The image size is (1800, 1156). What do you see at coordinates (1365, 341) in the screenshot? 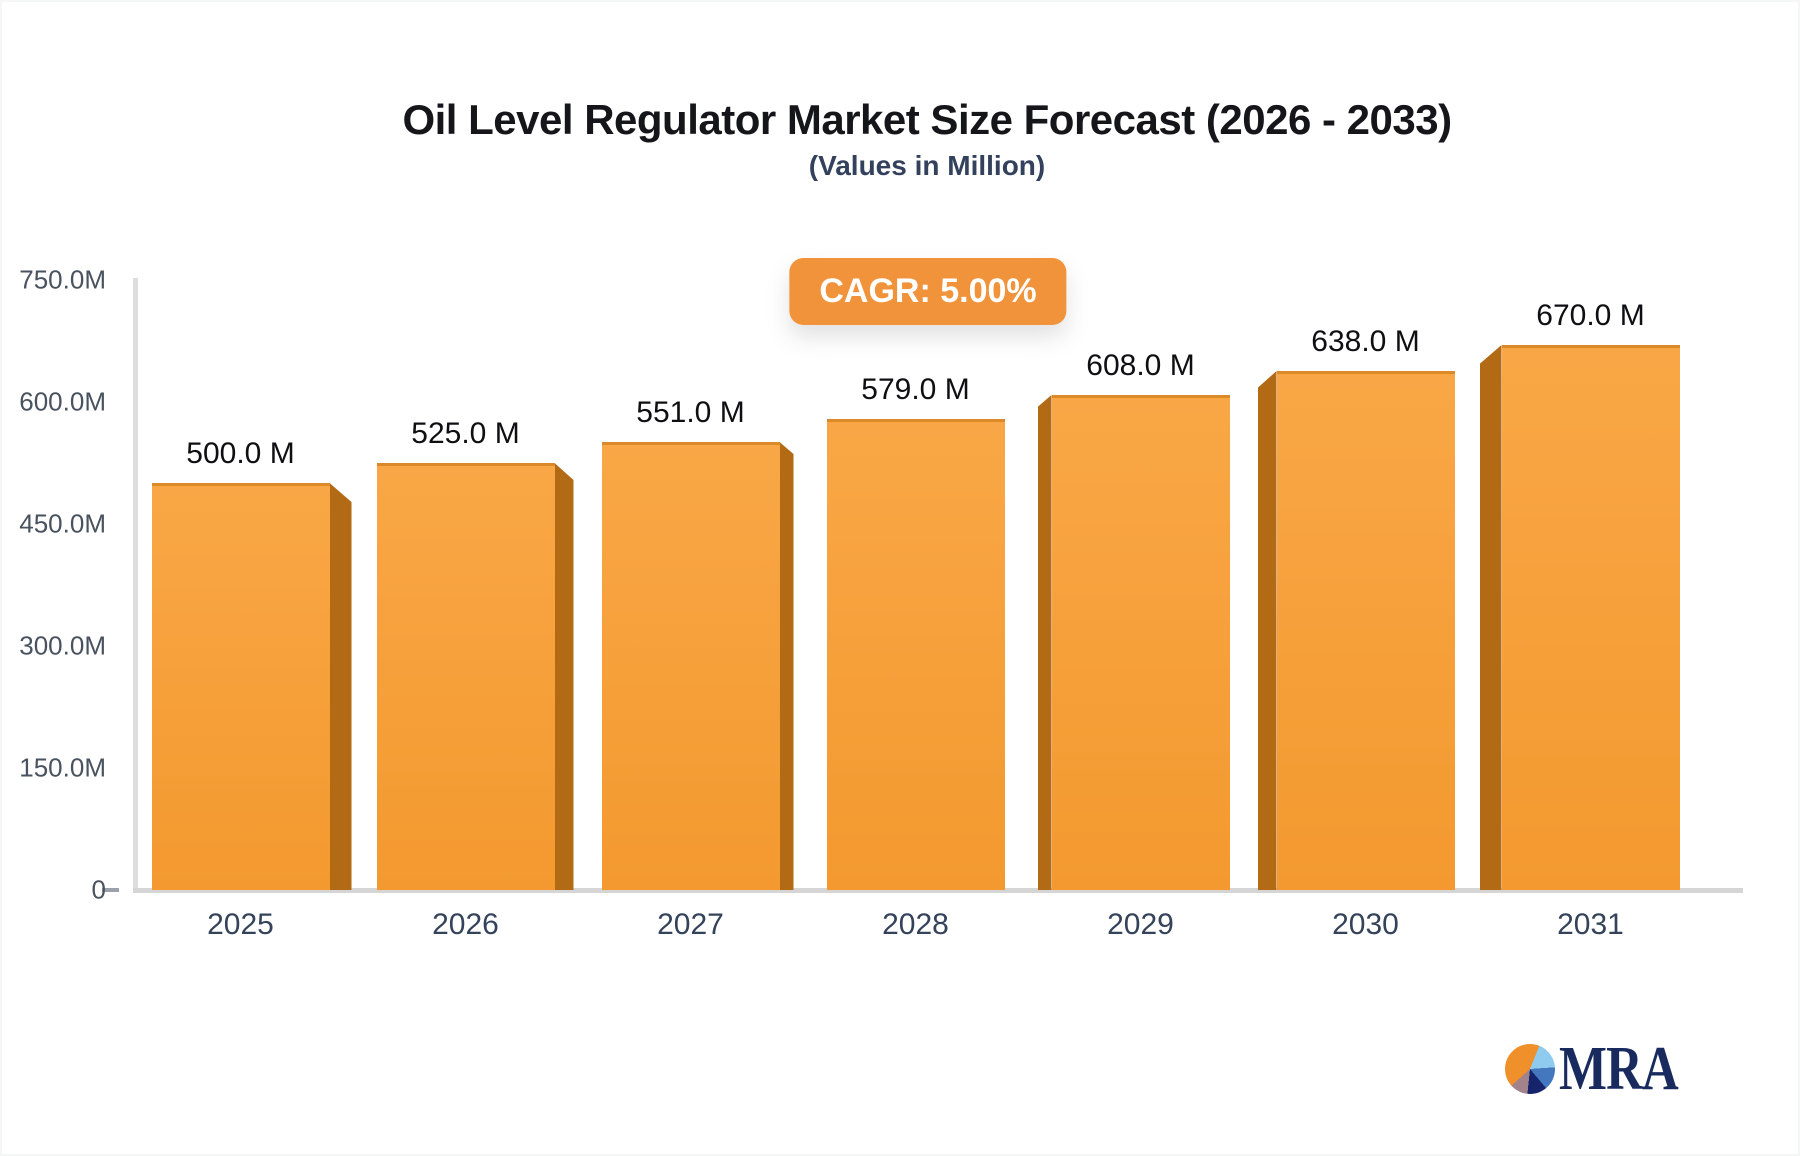
I see `bar-value-label: 638.0 M` at bounding box center [1365, 341].